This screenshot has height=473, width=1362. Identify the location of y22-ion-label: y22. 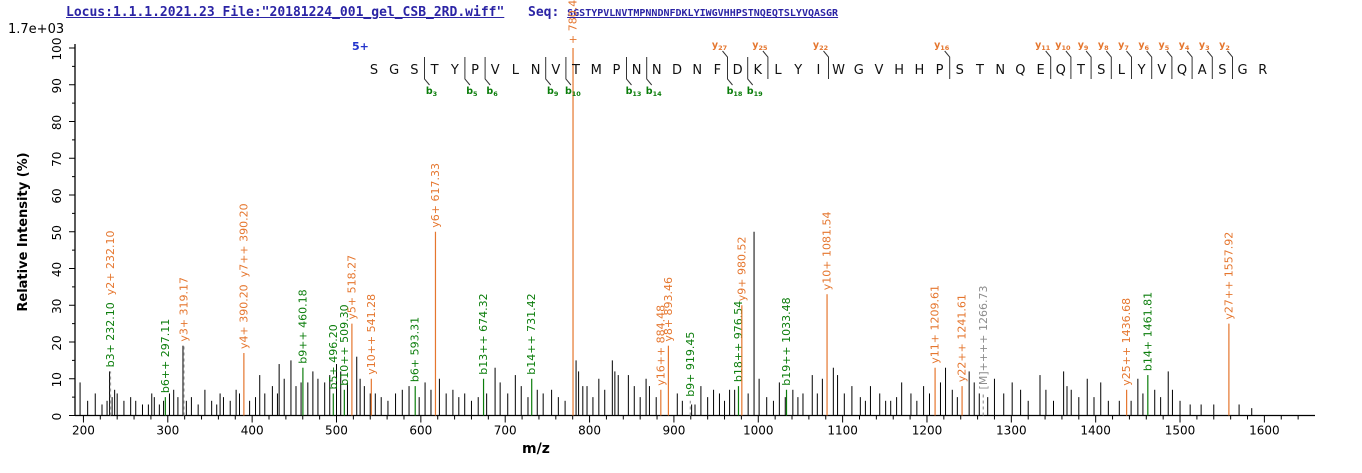
(820, 46).